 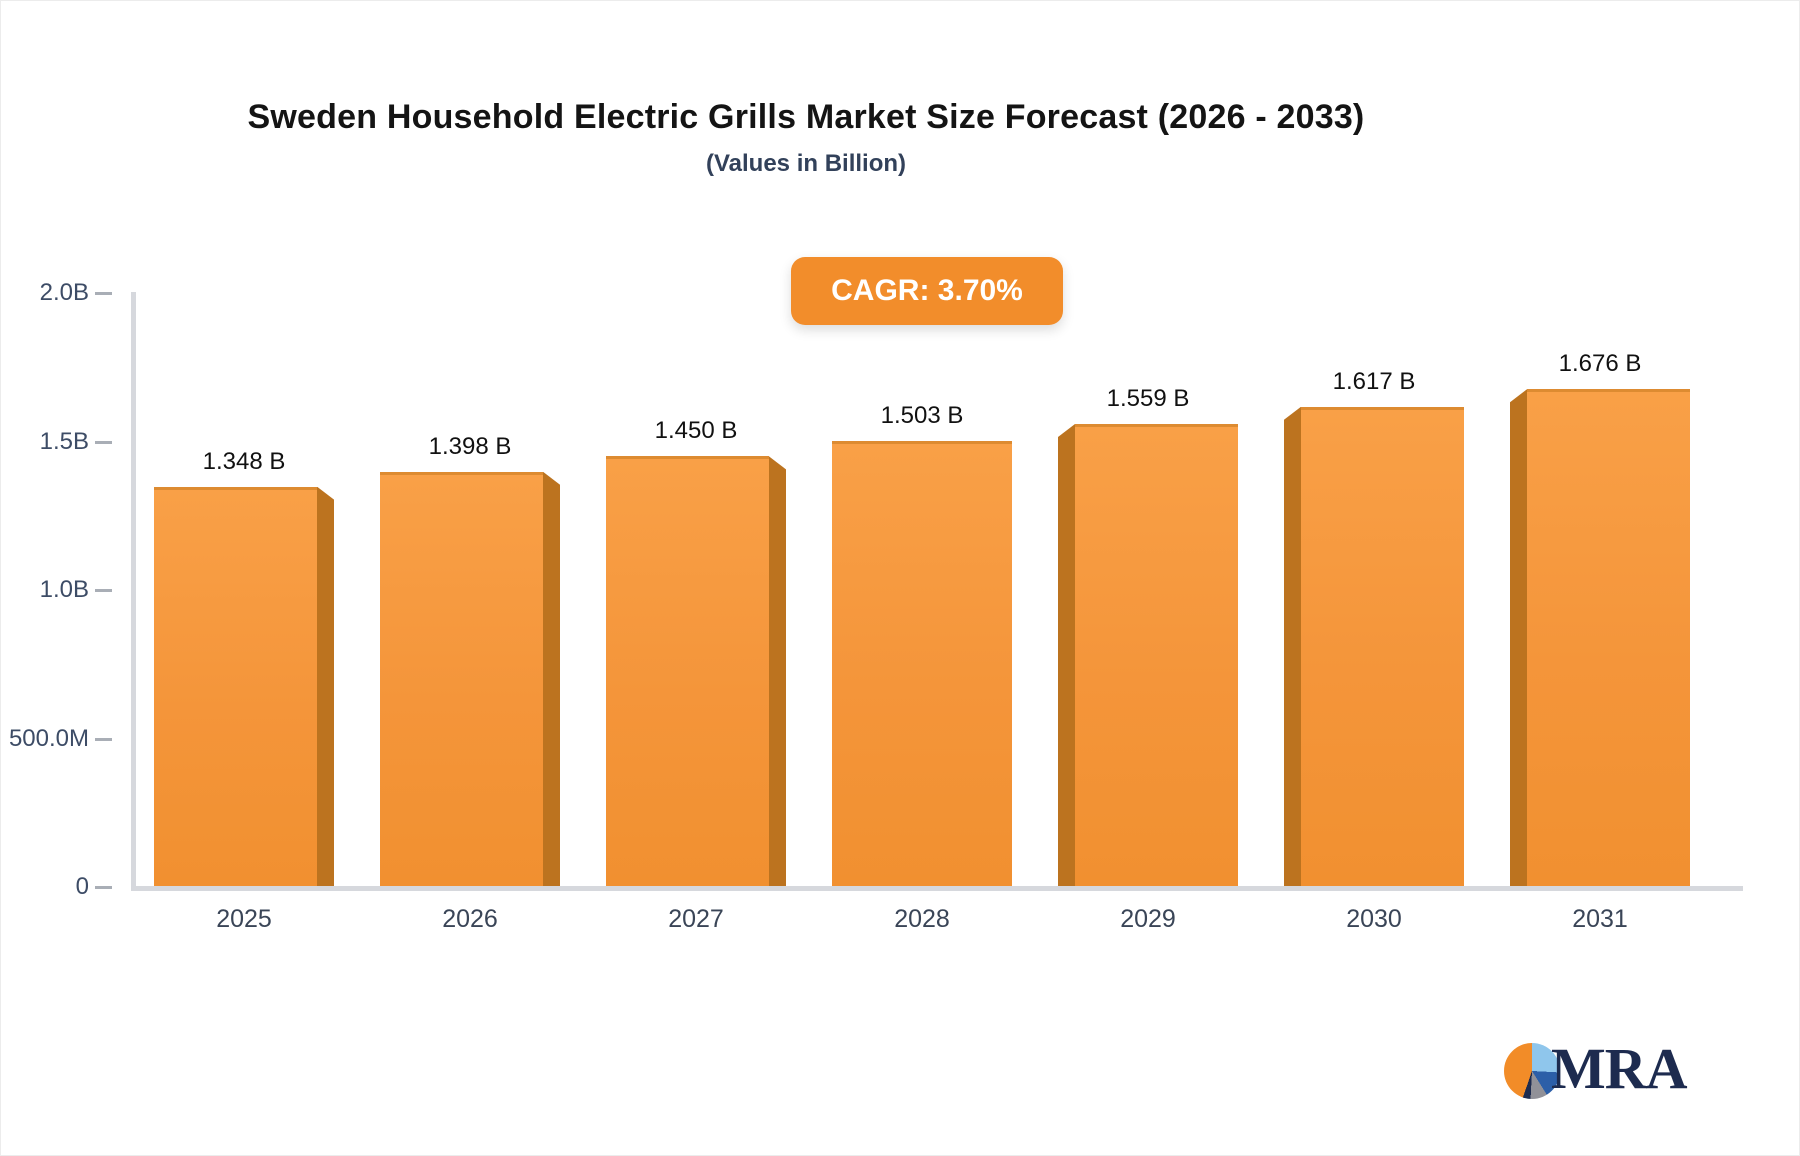 I want to click on y-tick-dash-2.0B, so click(x=103, y=293).